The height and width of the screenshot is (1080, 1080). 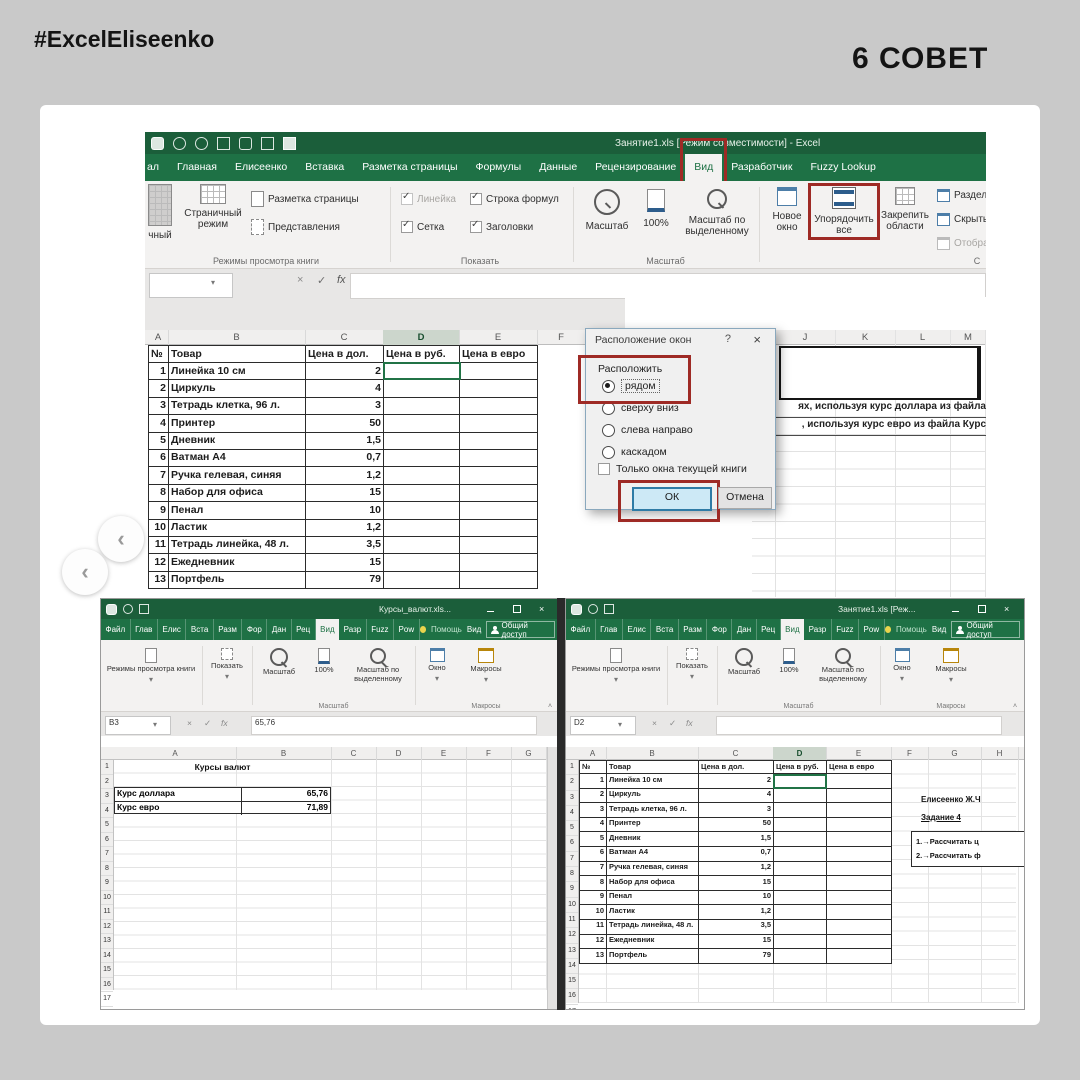 What do you see at coordinates (736, 781) in the screenshot?
I see `cell-price-usd: 2` at bounding box center [736, 781].